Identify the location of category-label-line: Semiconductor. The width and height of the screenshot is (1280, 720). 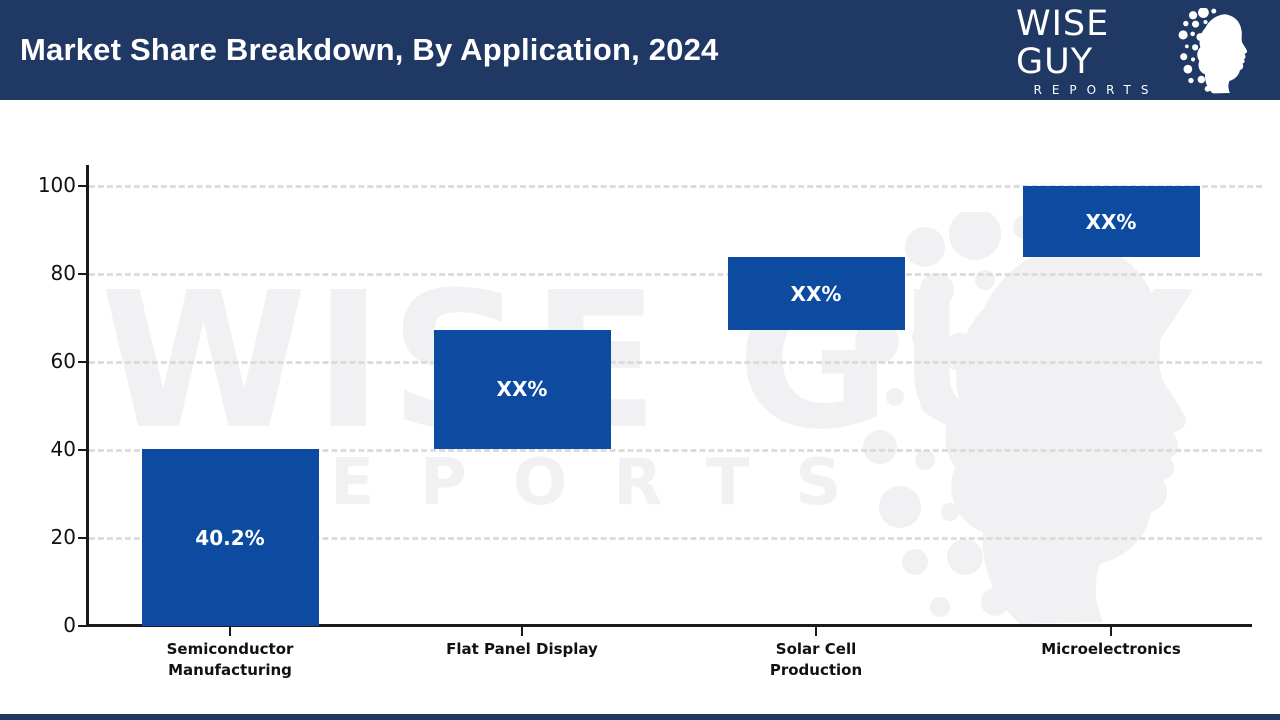
(230, 649).